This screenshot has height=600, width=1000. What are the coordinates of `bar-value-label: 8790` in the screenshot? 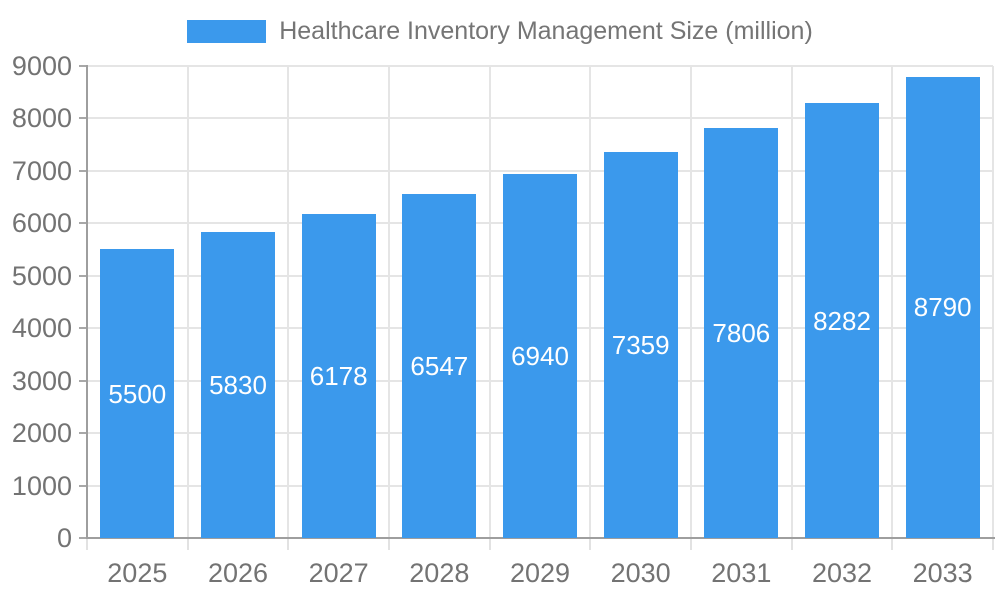 It's located at (942, 307).